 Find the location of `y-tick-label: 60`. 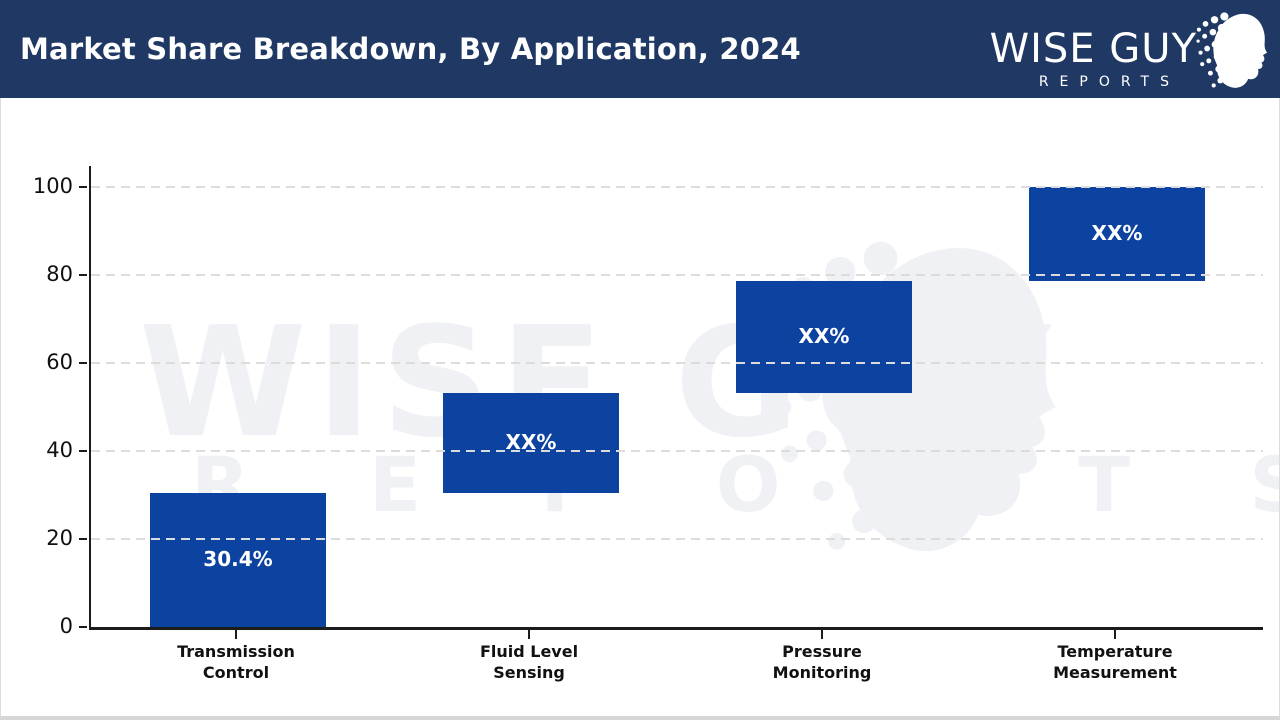

y-tick-label: 60 is located at coordinates (59, 362).